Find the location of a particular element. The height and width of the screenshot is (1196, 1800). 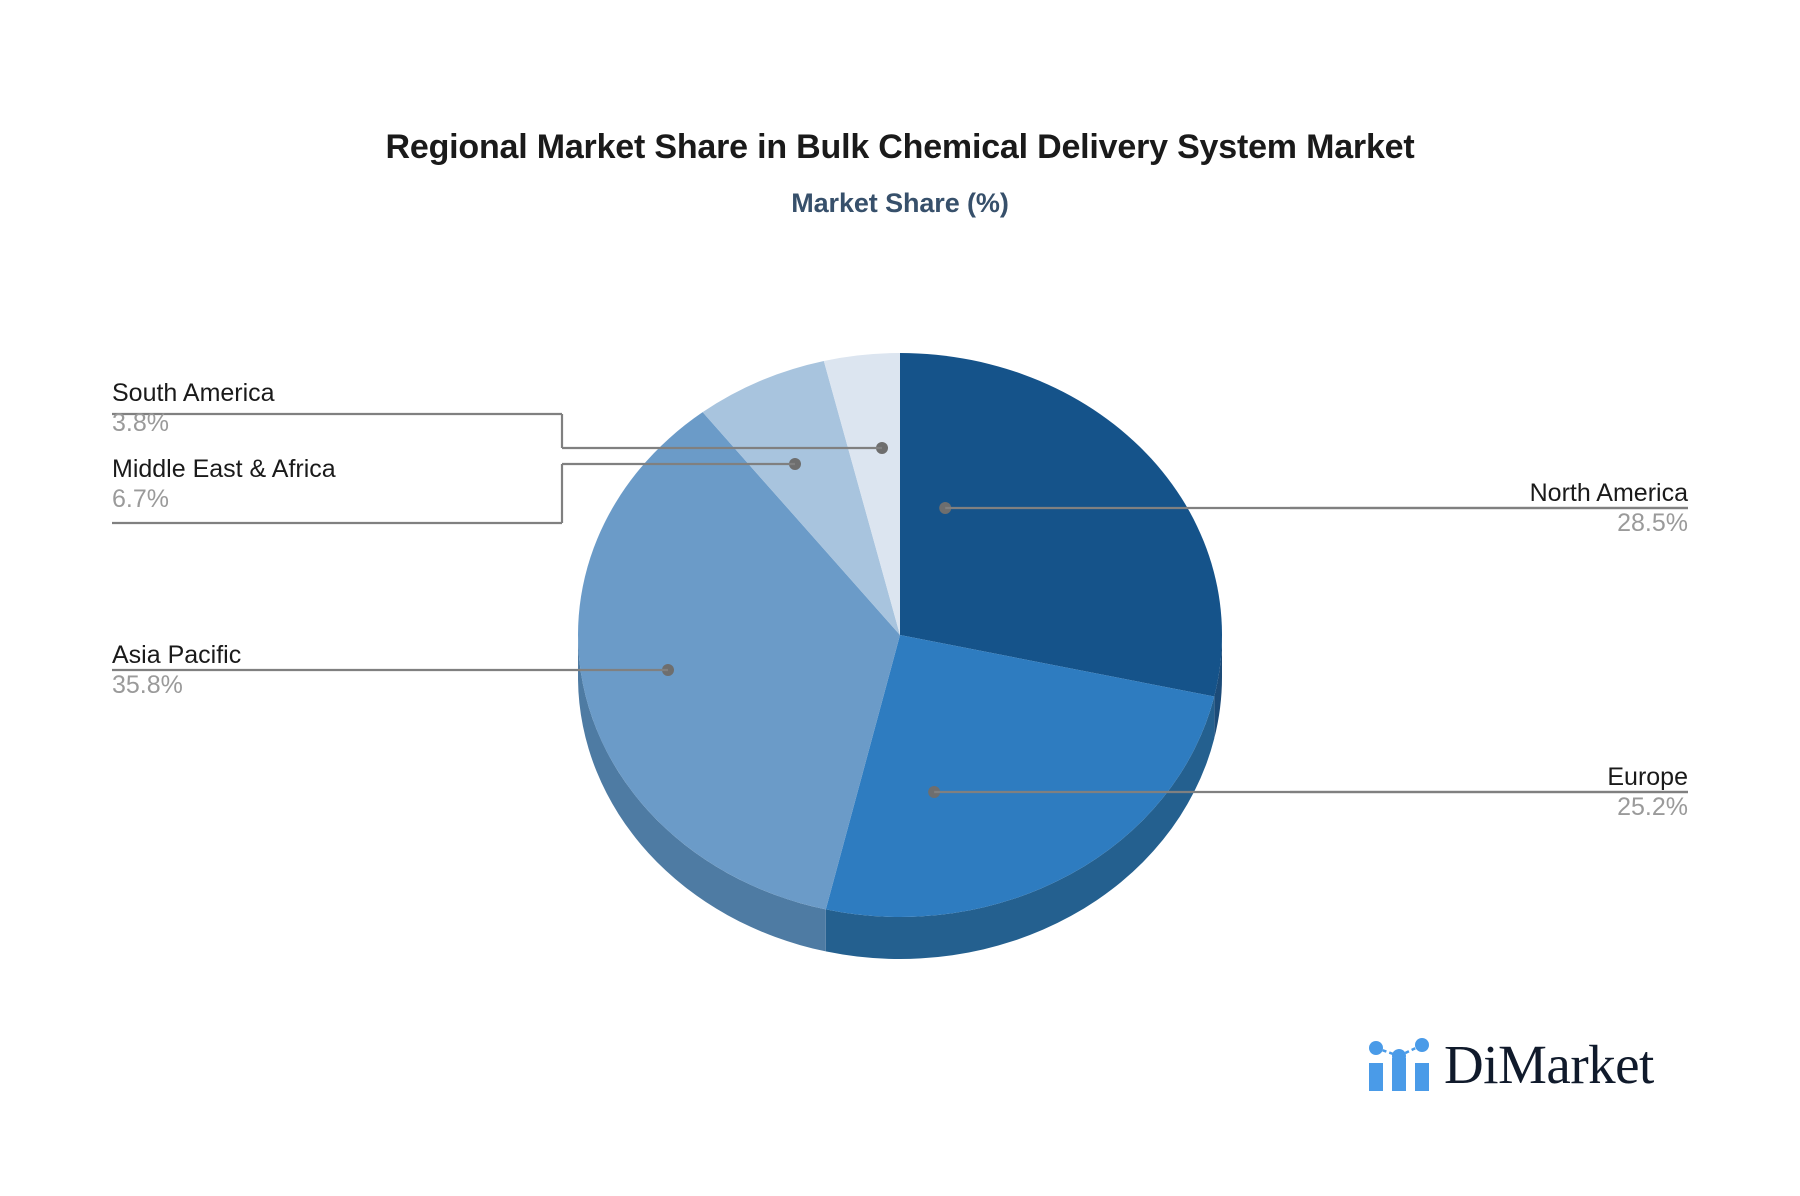

slice-label-name: North America is located at coordinates (1608, 493).